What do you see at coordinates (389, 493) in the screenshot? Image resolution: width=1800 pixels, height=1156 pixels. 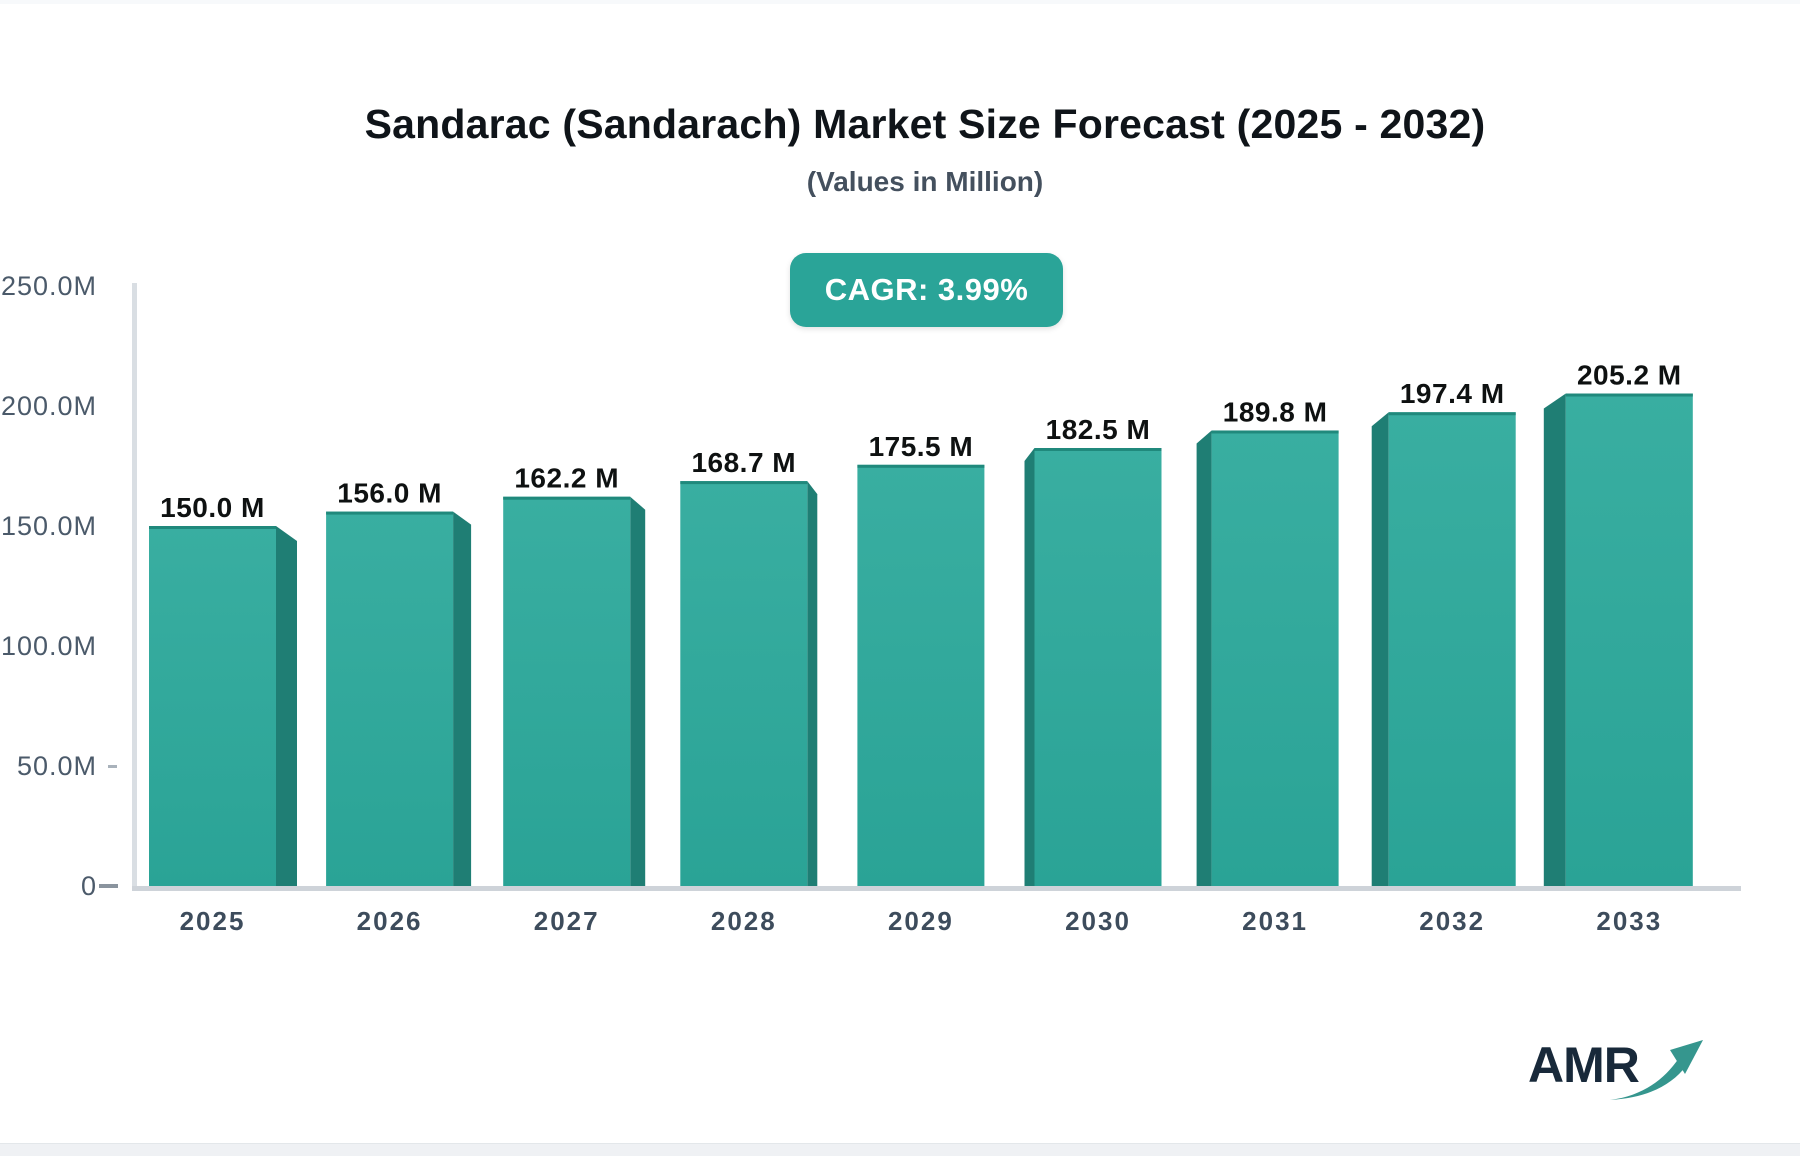 I see `bar-value-label: 156.0 M` at bounding box center [389, 493].